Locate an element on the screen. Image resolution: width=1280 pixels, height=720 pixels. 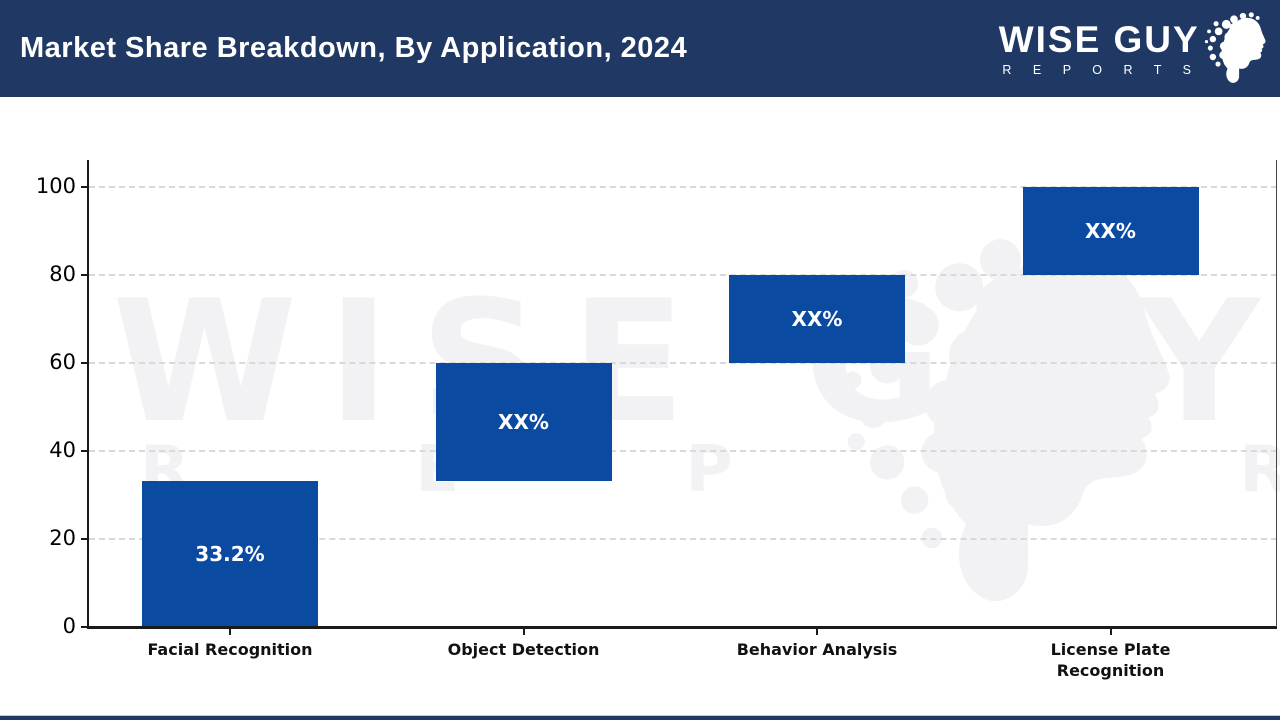
bar-1: 33.2% is located at coordinates (230, 553).